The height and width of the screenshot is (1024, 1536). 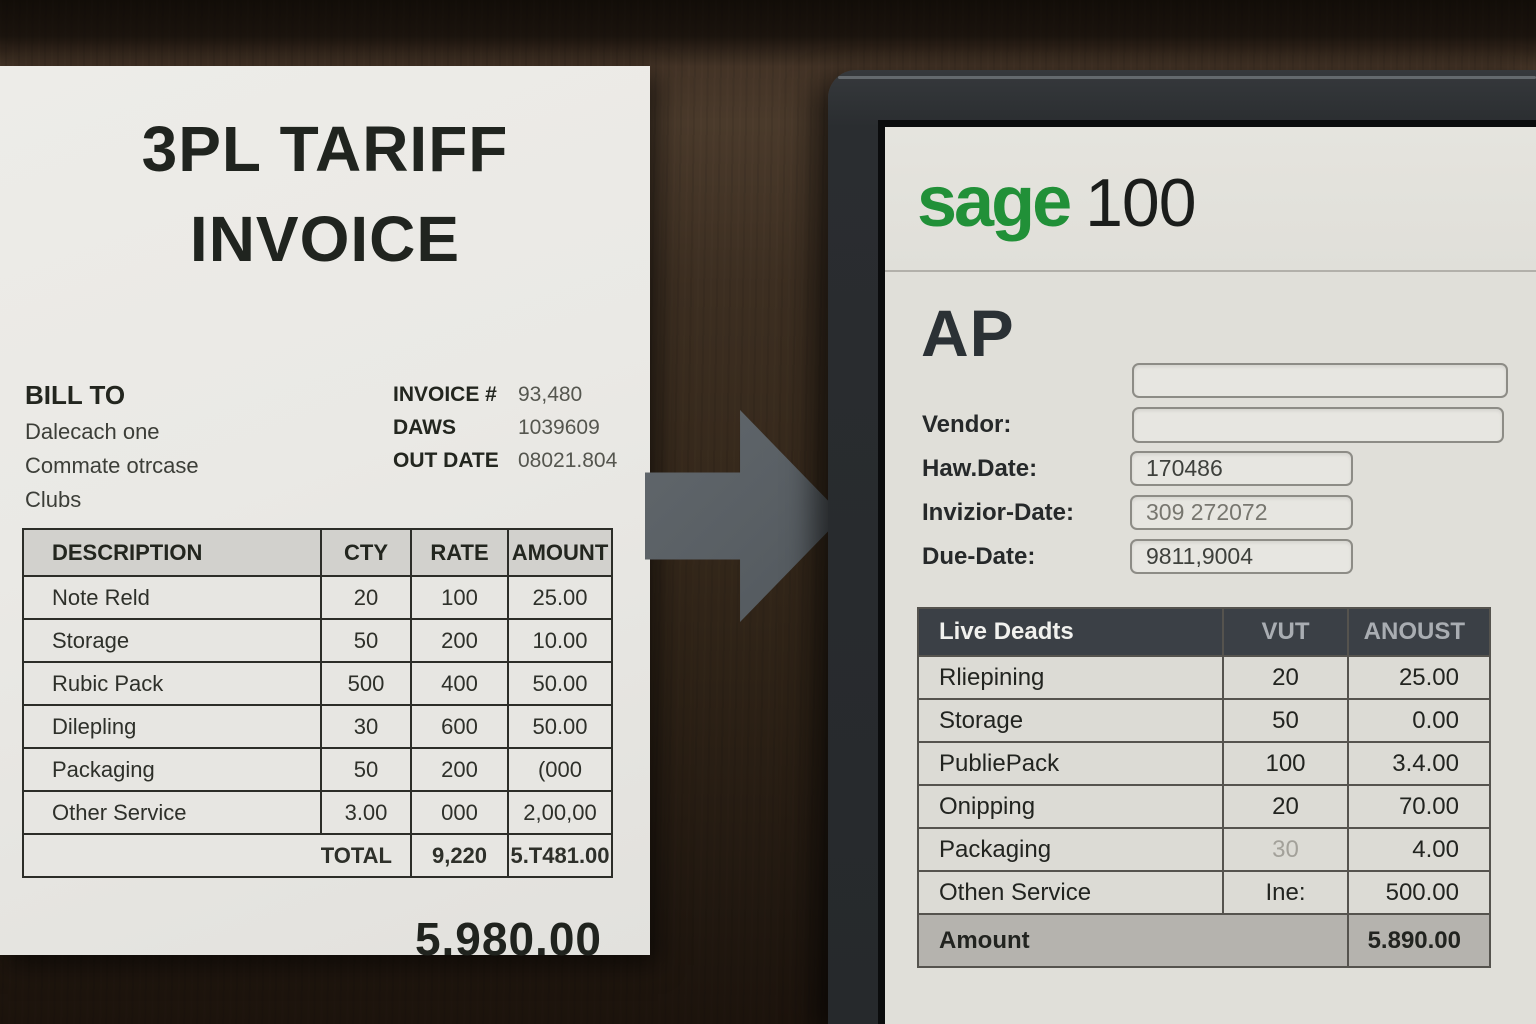 I want to click on invoice-daws-row: DAWS 1039609, so click(x=505, y=427).